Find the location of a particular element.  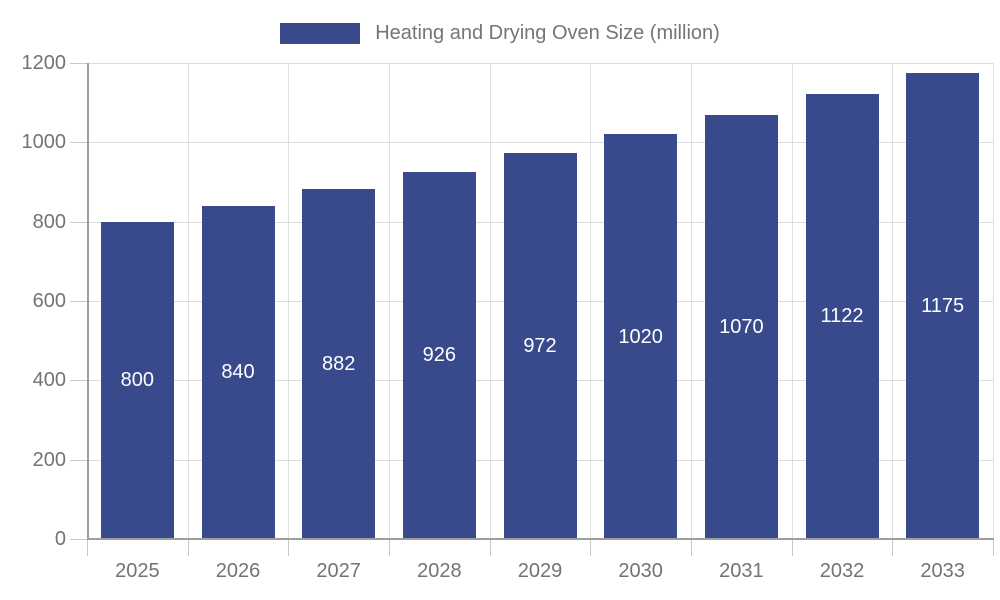

y-tick-label: 800 is located at coordinates (49, 221).